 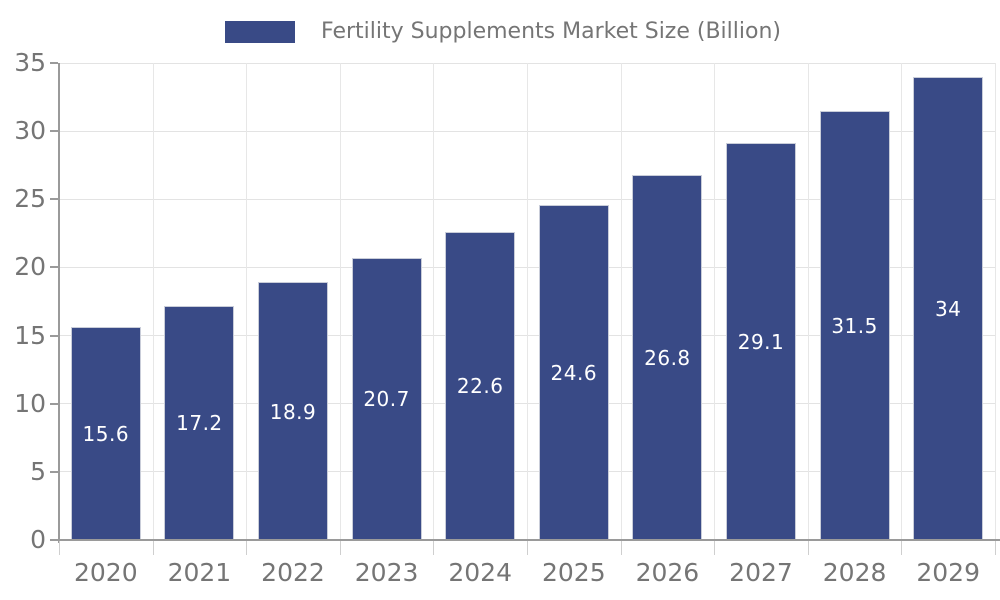 I want to click on y-axis-label: 30, so click(x=30, y=131).